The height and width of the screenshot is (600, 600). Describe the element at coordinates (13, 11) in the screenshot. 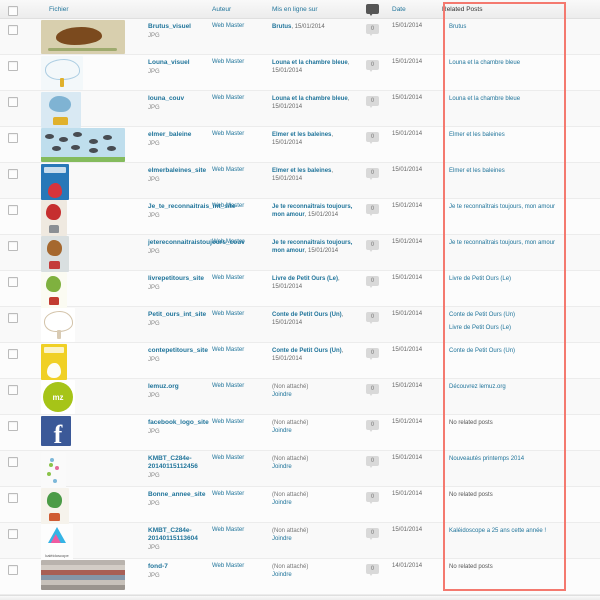

I see `select-all-checkbox` at that location.